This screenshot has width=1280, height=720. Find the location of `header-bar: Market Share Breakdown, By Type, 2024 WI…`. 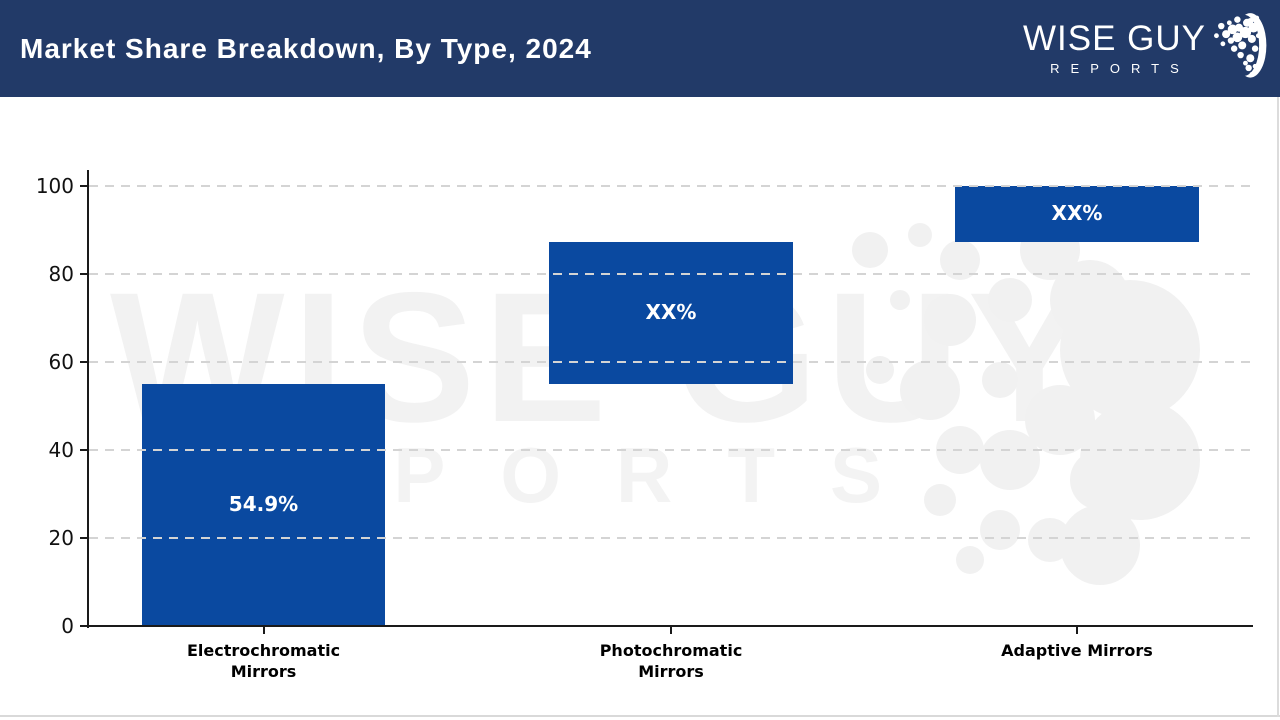

header-bar: Market Share Breakdown, By Type, 2024 WI… is located at coordinates (640, 48).